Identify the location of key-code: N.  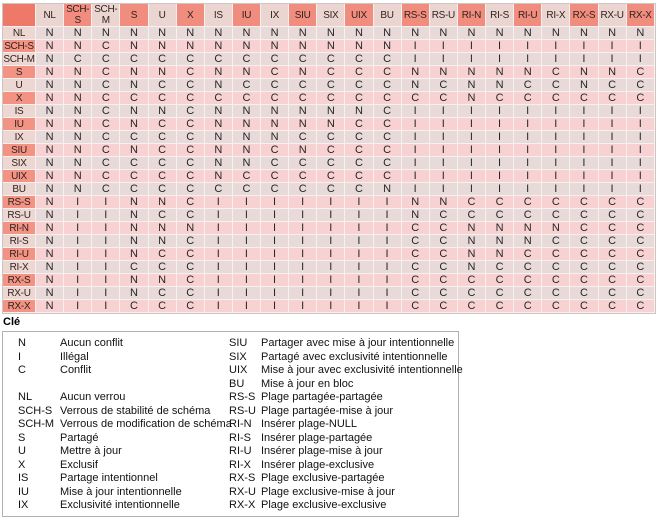
(22, 343).